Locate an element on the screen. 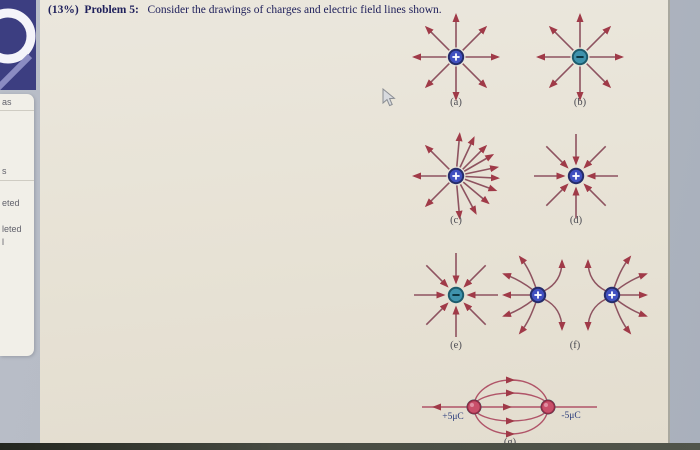  sidebar-panel: as s eted leted l is located at coordinates (17, 225).